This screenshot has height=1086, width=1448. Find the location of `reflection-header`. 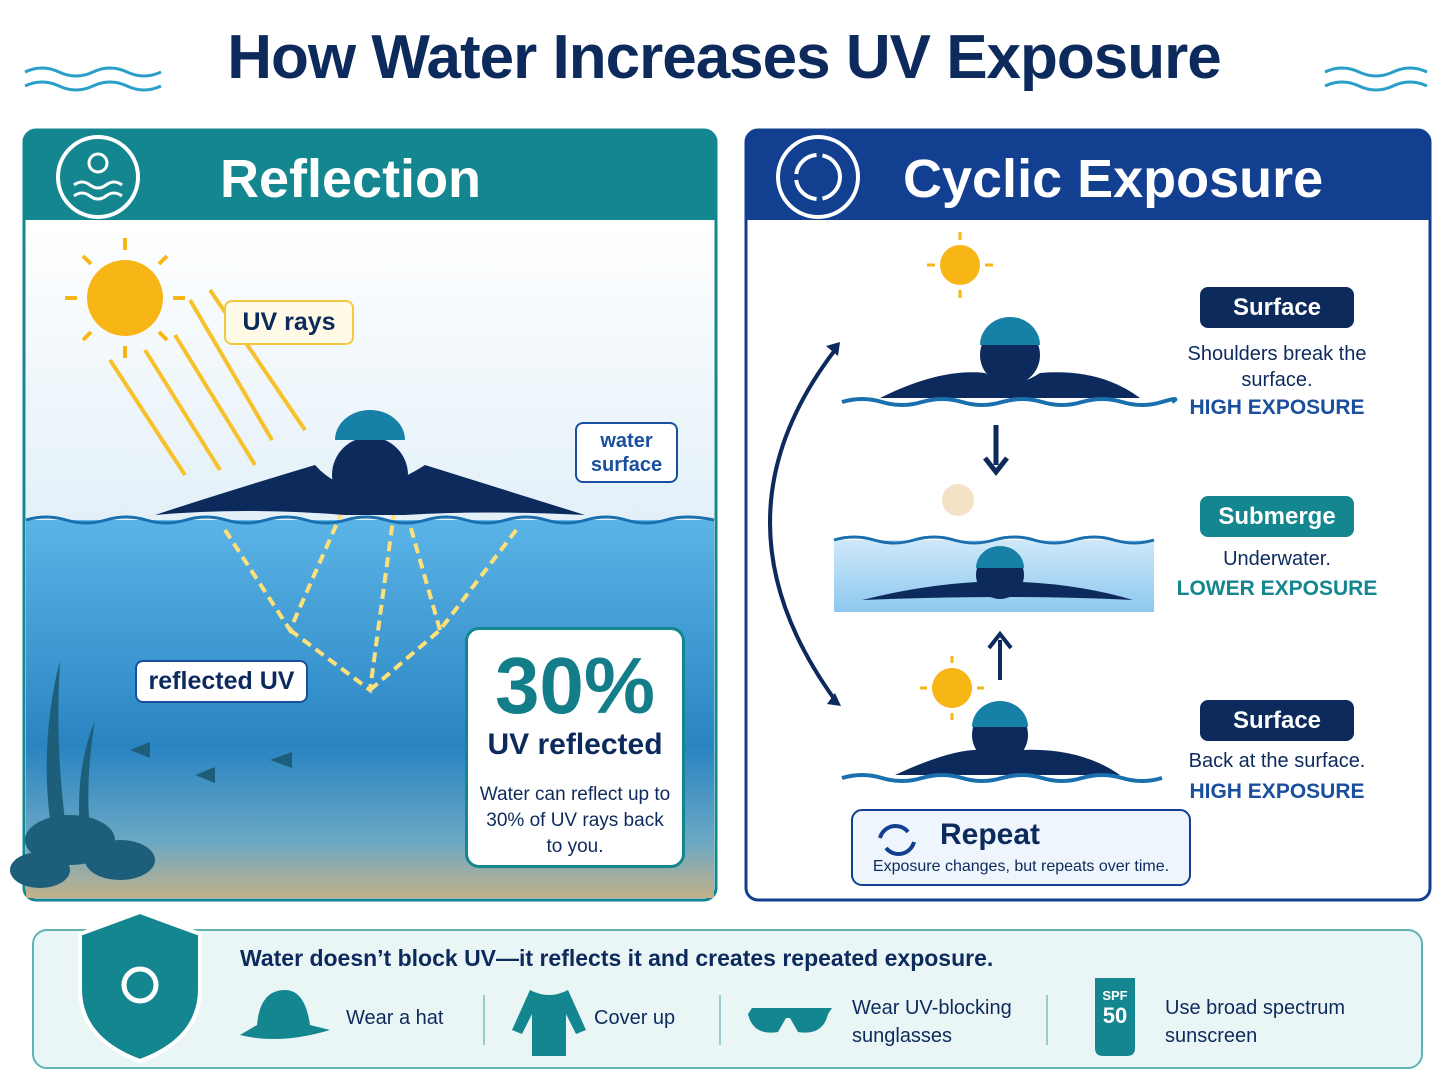

reflection-header is located at coordinates (370, 175).